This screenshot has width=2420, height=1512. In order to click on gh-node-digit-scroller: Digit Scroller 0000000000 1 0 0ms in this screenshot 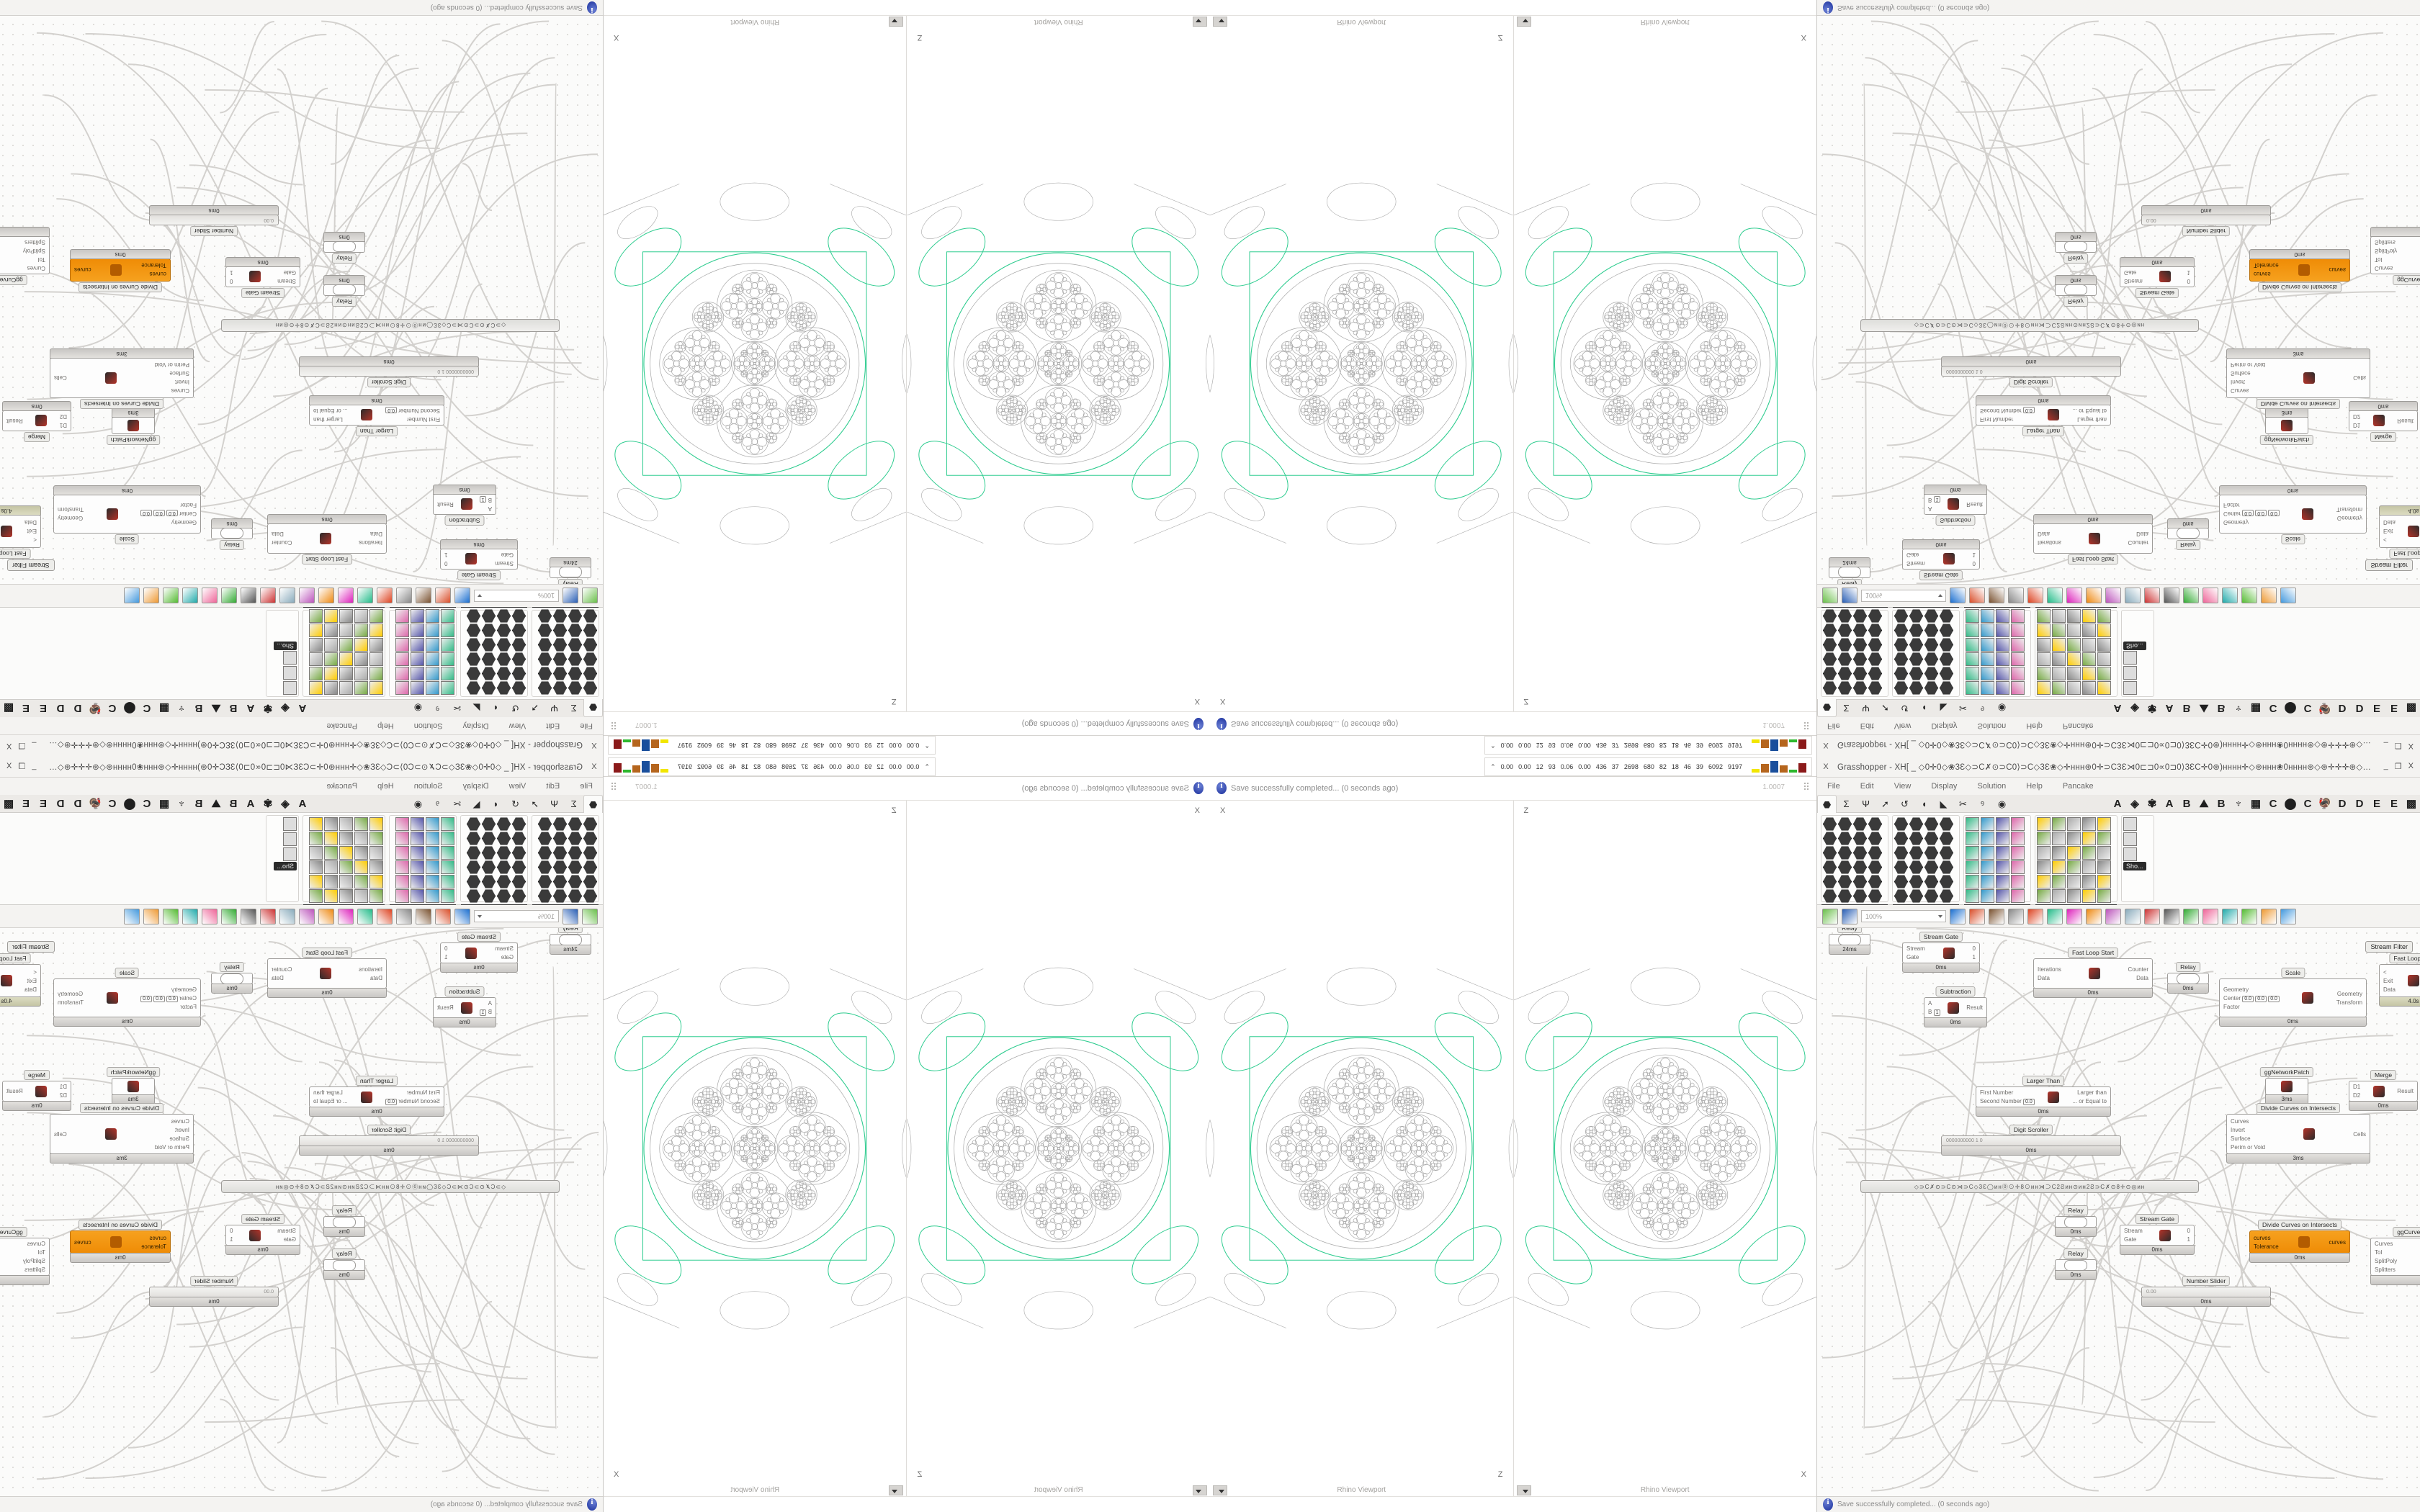, I will do `click(2031, 371)`.